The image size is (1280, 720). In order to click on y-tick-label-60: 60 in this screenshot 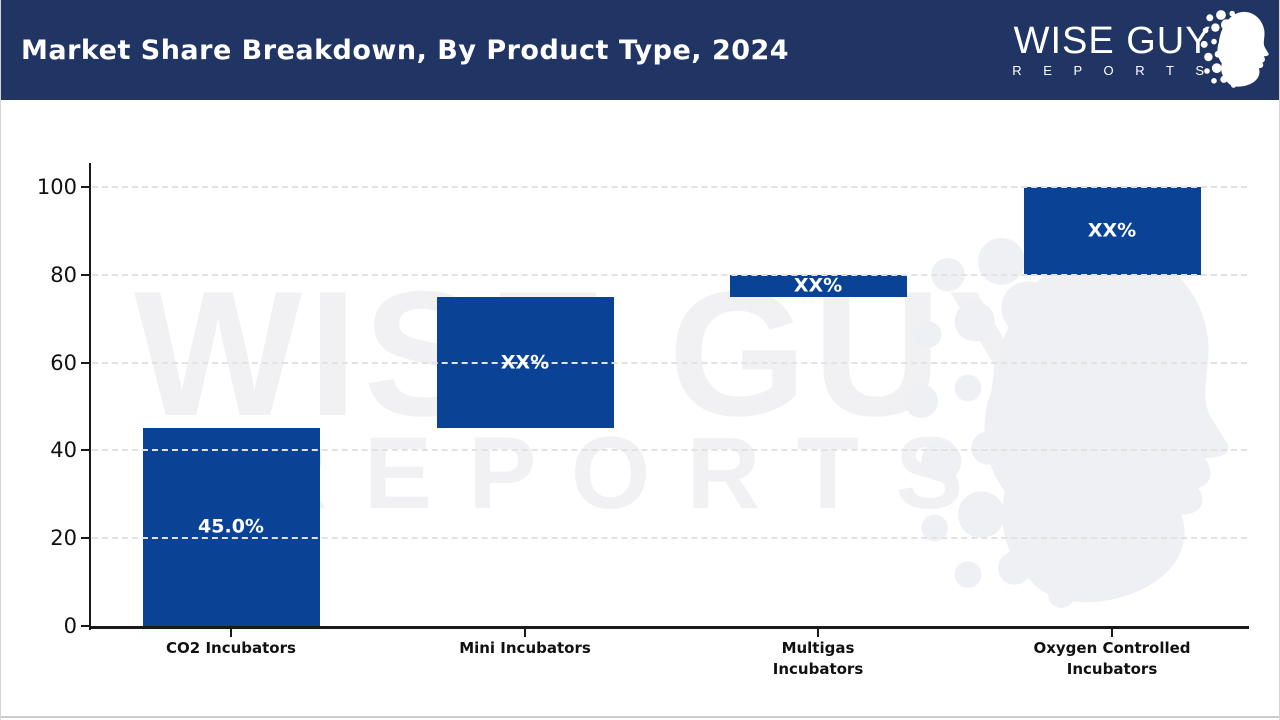, I will do `click(63, 362)`.